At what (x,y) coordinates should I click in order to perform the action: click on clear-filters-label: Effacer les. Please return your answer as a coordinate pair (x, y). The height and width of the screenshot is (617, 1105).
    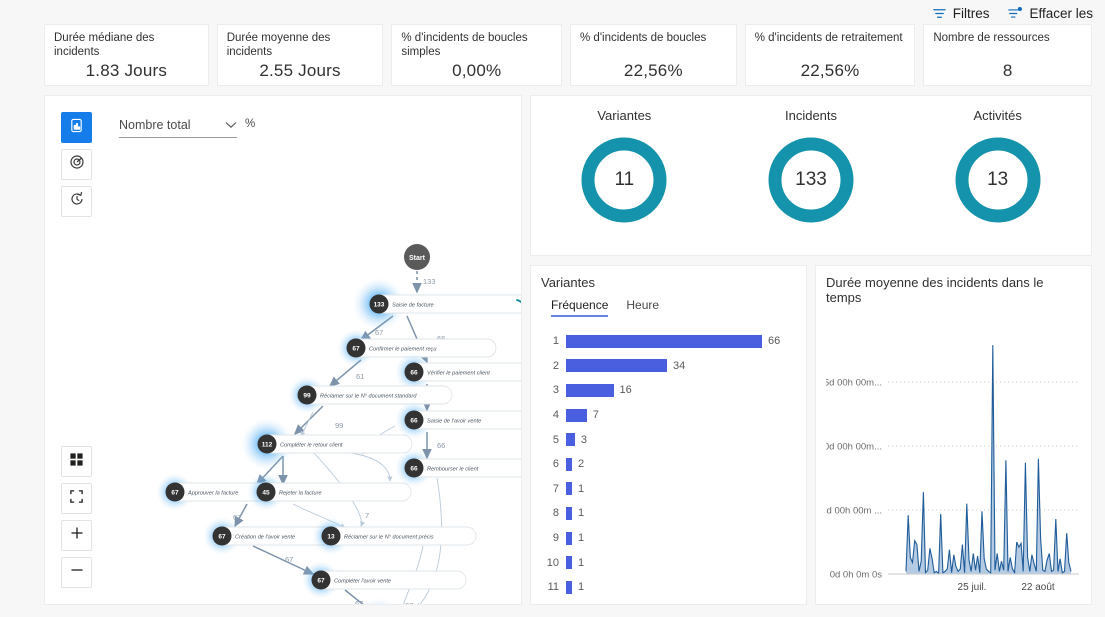
    Looking at the image, I should click on (1061, 13).